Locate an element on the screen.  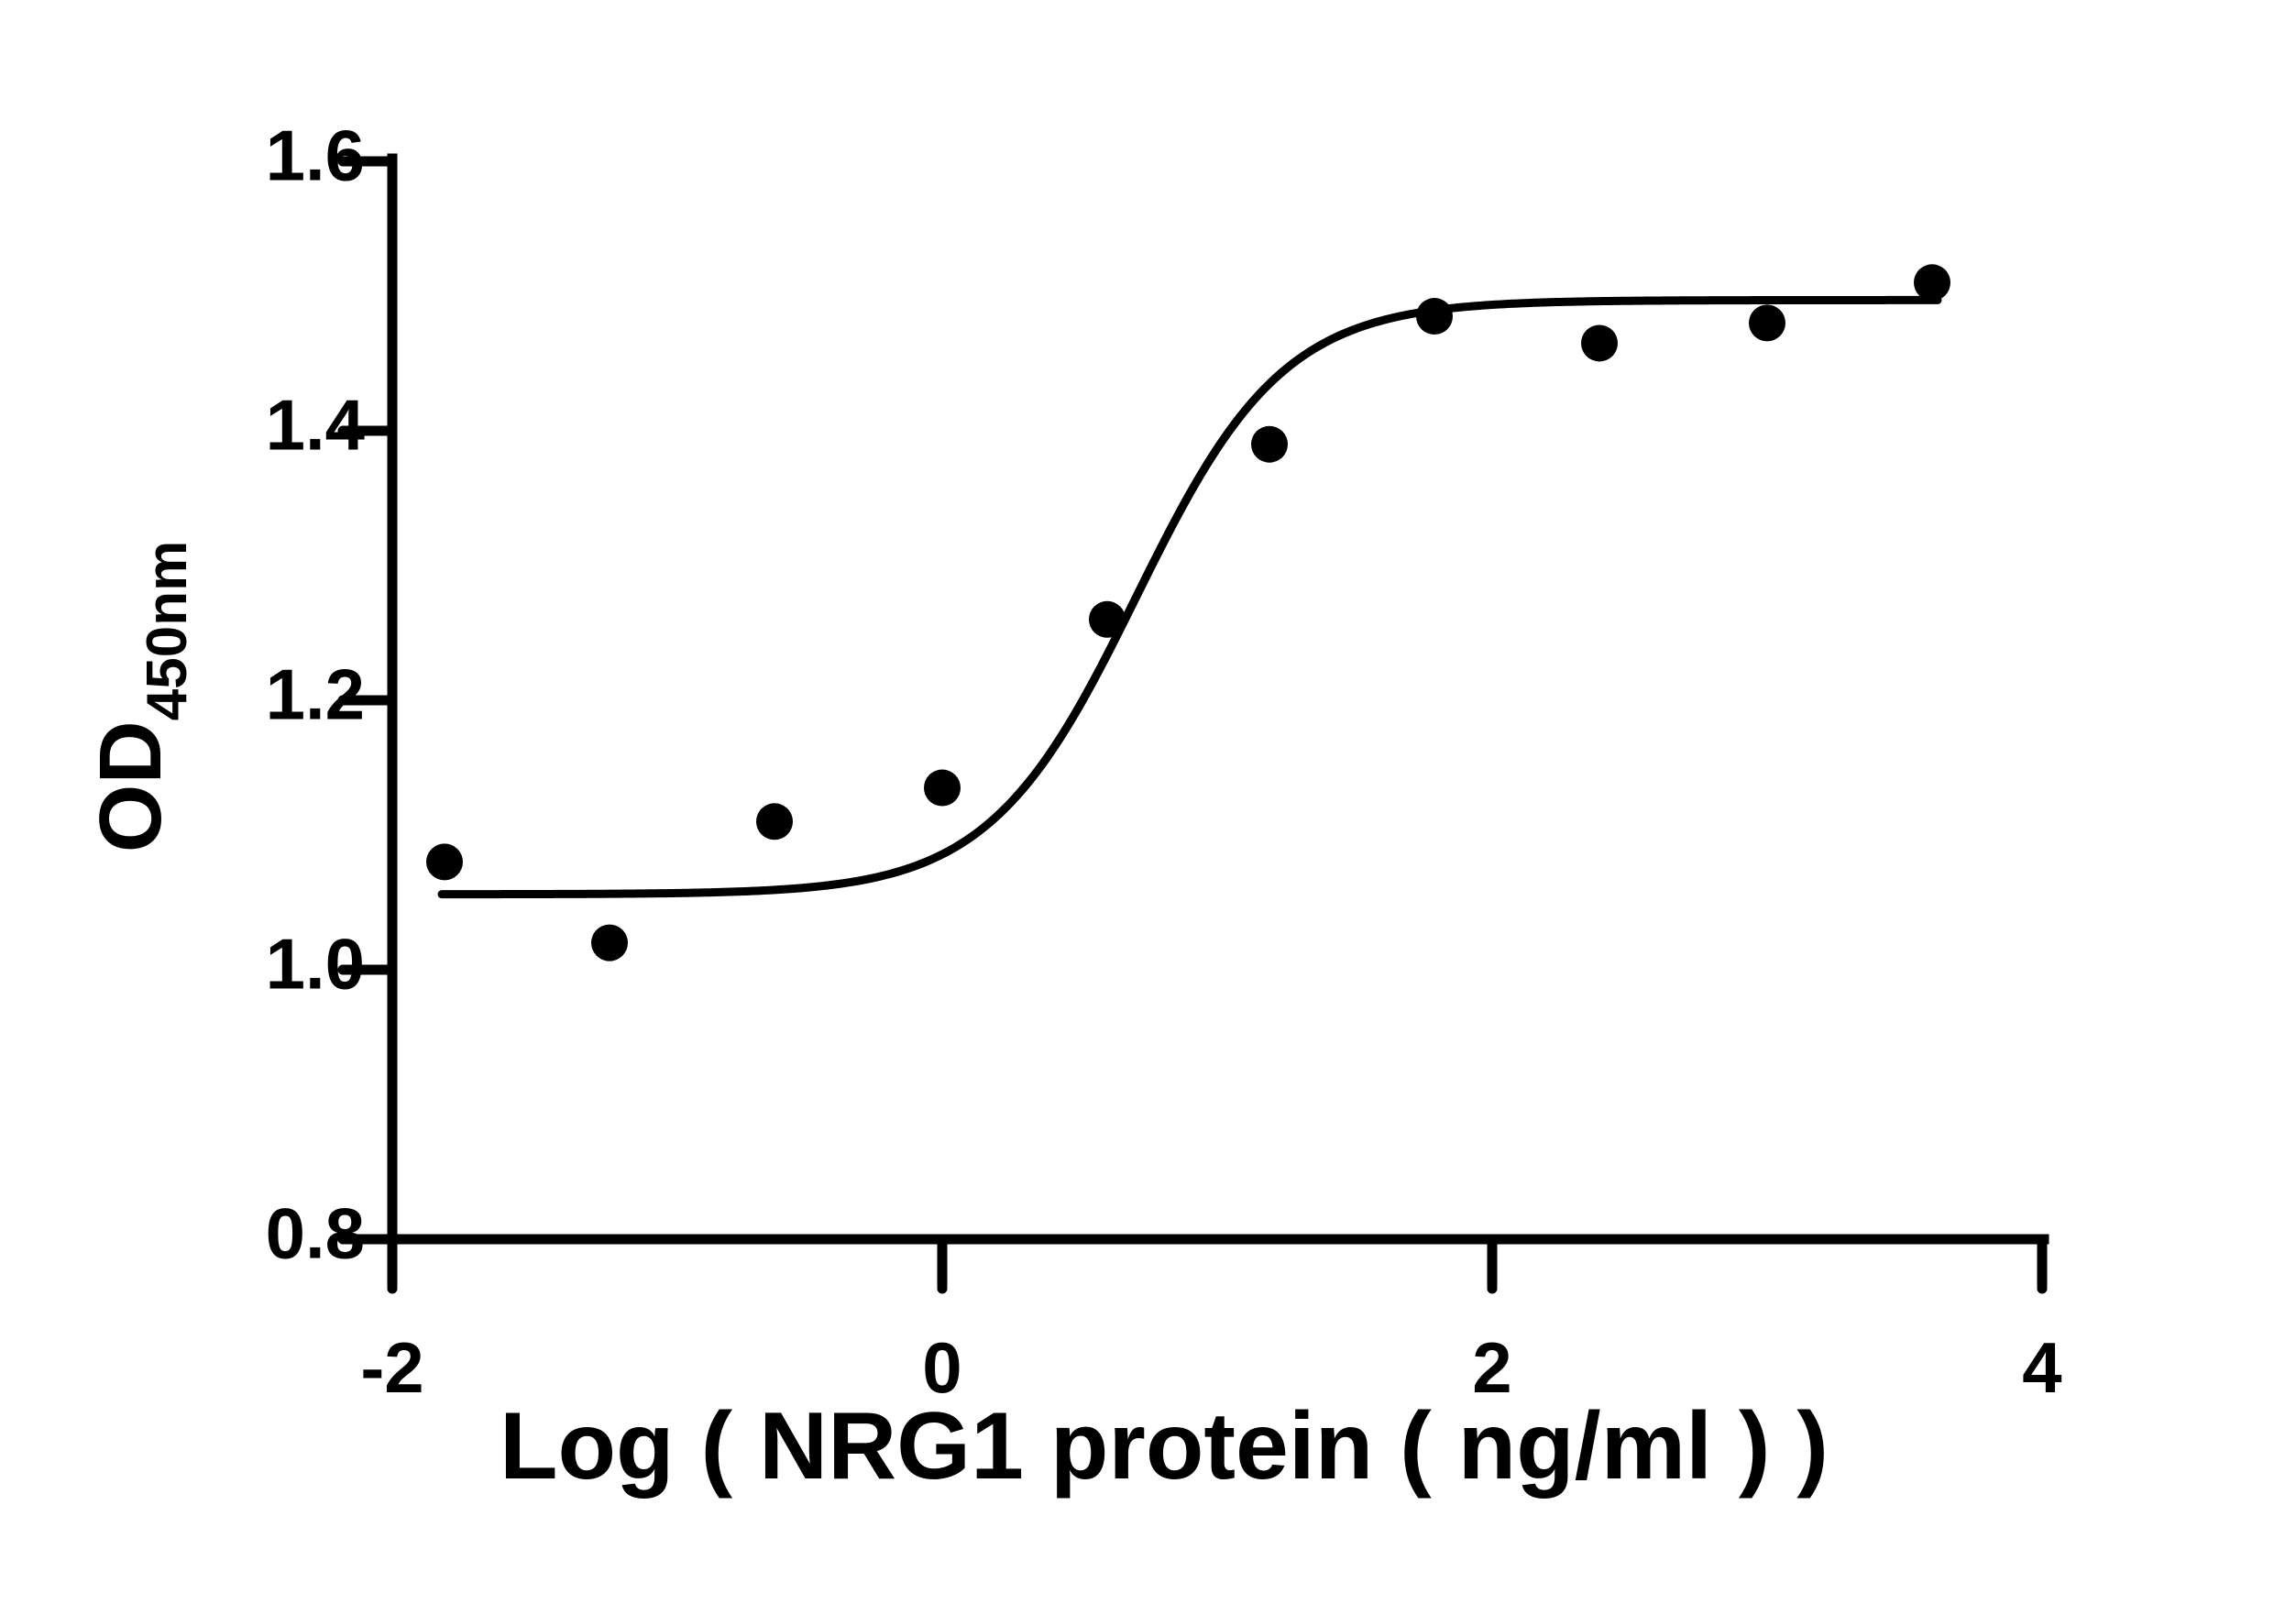
x-tick-label-2: 2 is located at coordinates (1491, 1367).